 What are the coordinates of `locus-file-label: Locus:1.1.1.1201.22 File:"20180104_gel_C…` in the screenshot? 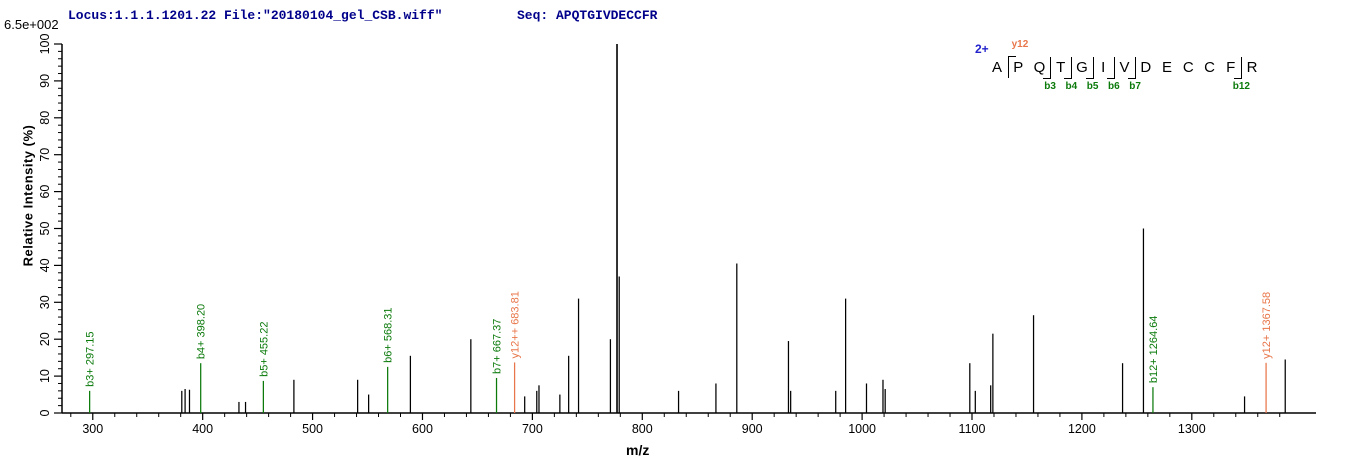 It's located at (255, 15).